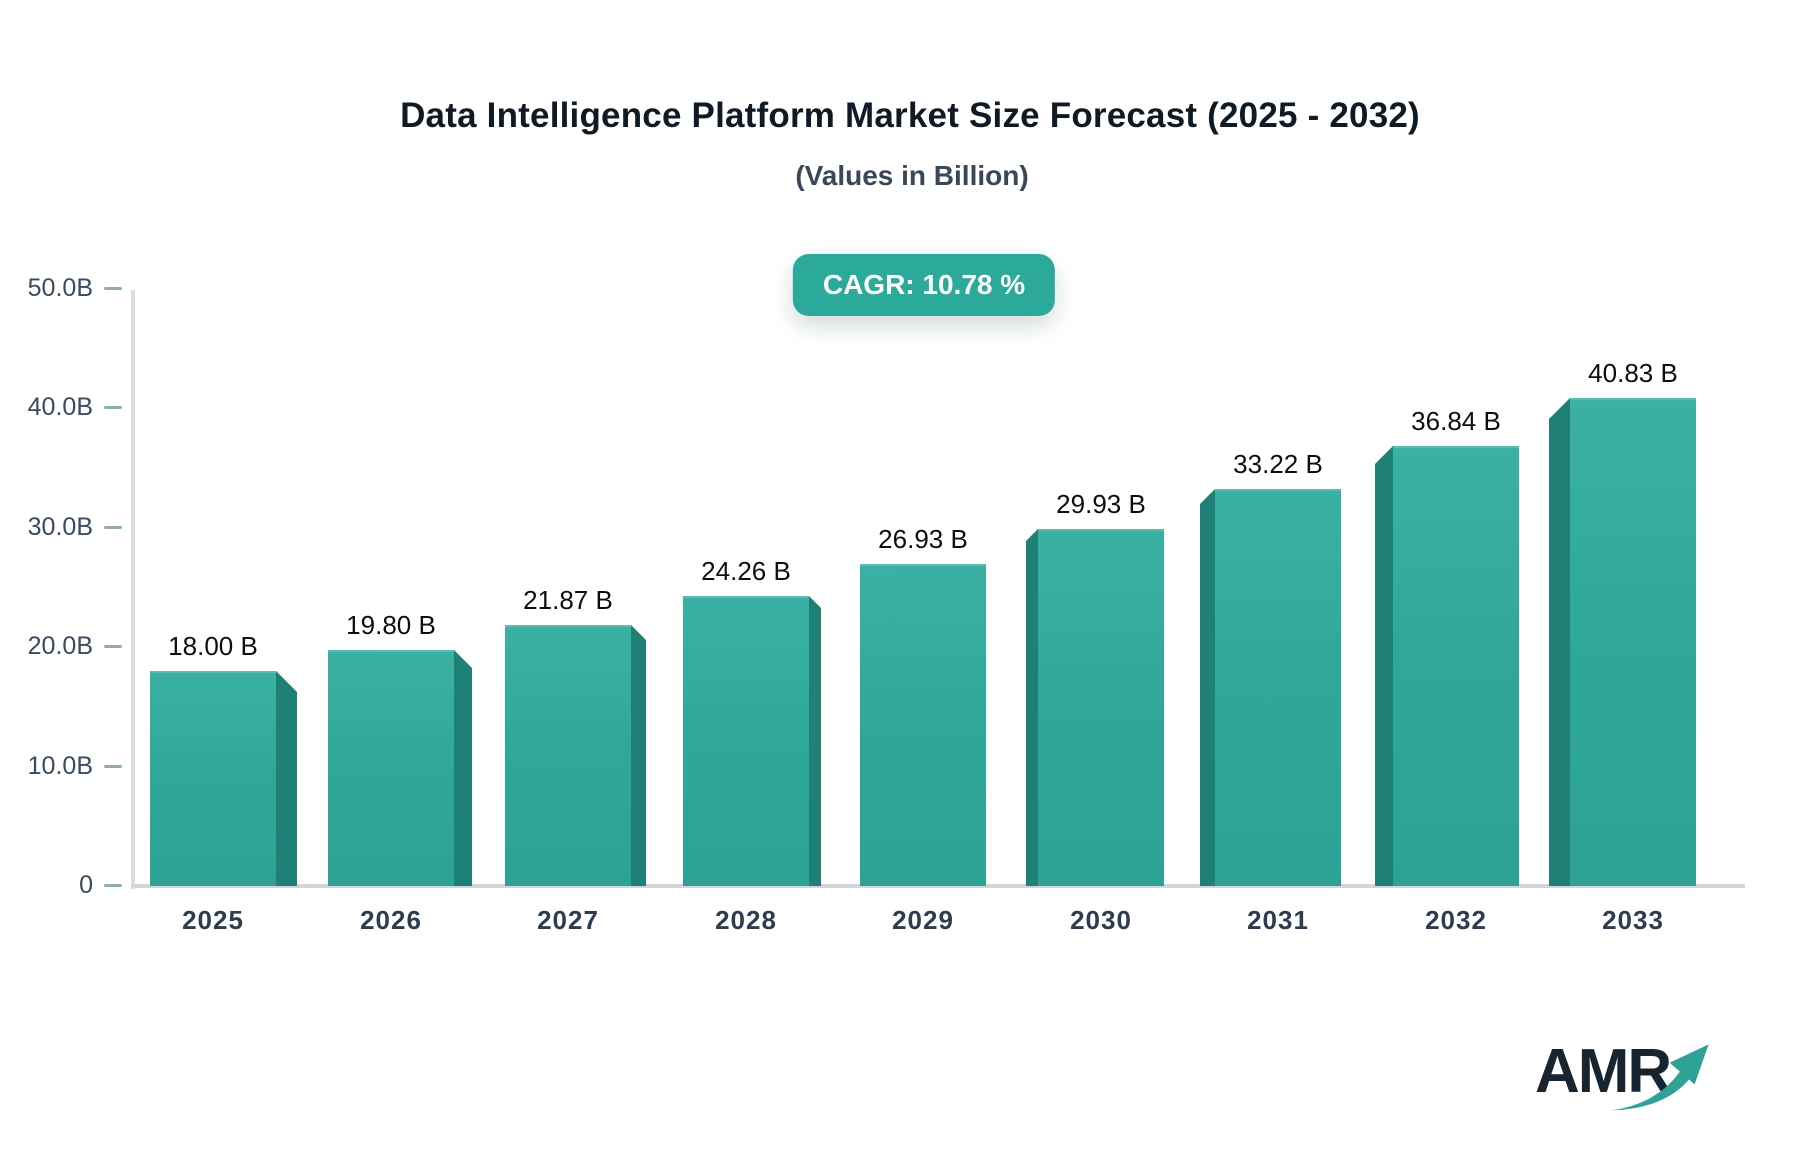  What do you see at coordinates (1456, 666) in the screenshot?
I see `bar-2032` at bounding box center [1456, 666].